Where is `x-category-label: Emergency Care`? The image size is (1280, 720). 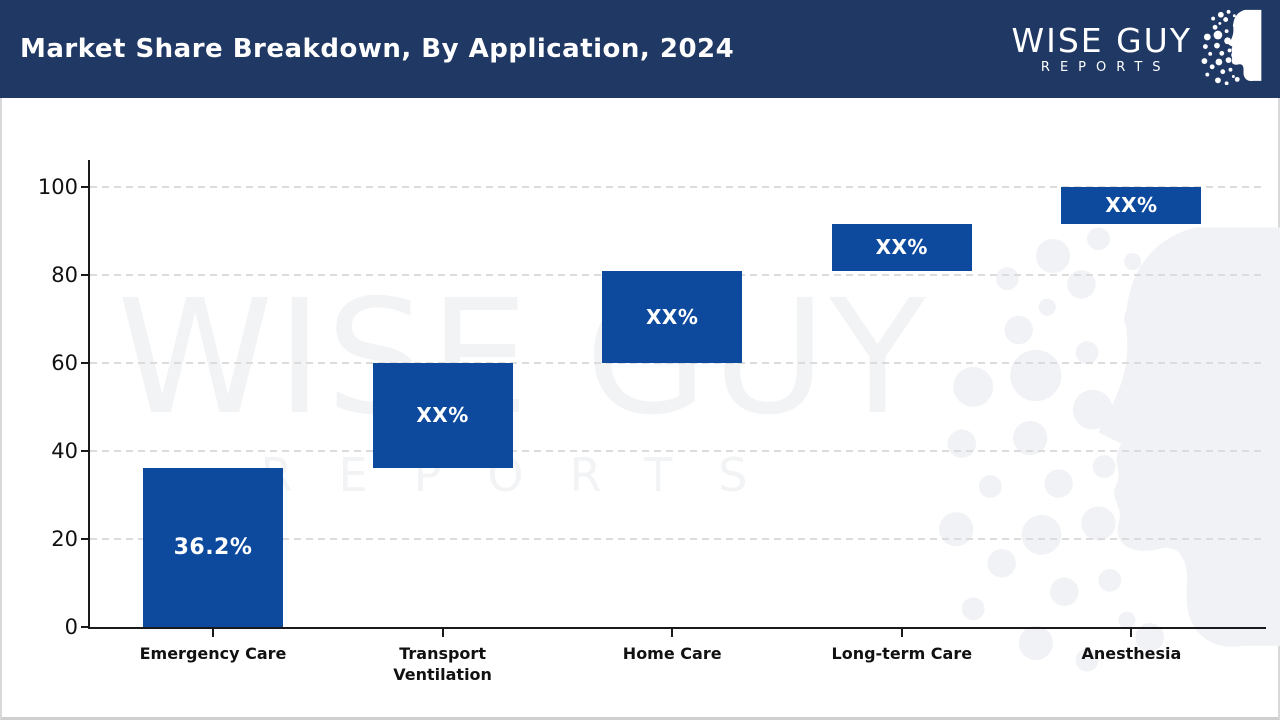
x-category-label: Emergency Care is located at coordinates (213, 653).